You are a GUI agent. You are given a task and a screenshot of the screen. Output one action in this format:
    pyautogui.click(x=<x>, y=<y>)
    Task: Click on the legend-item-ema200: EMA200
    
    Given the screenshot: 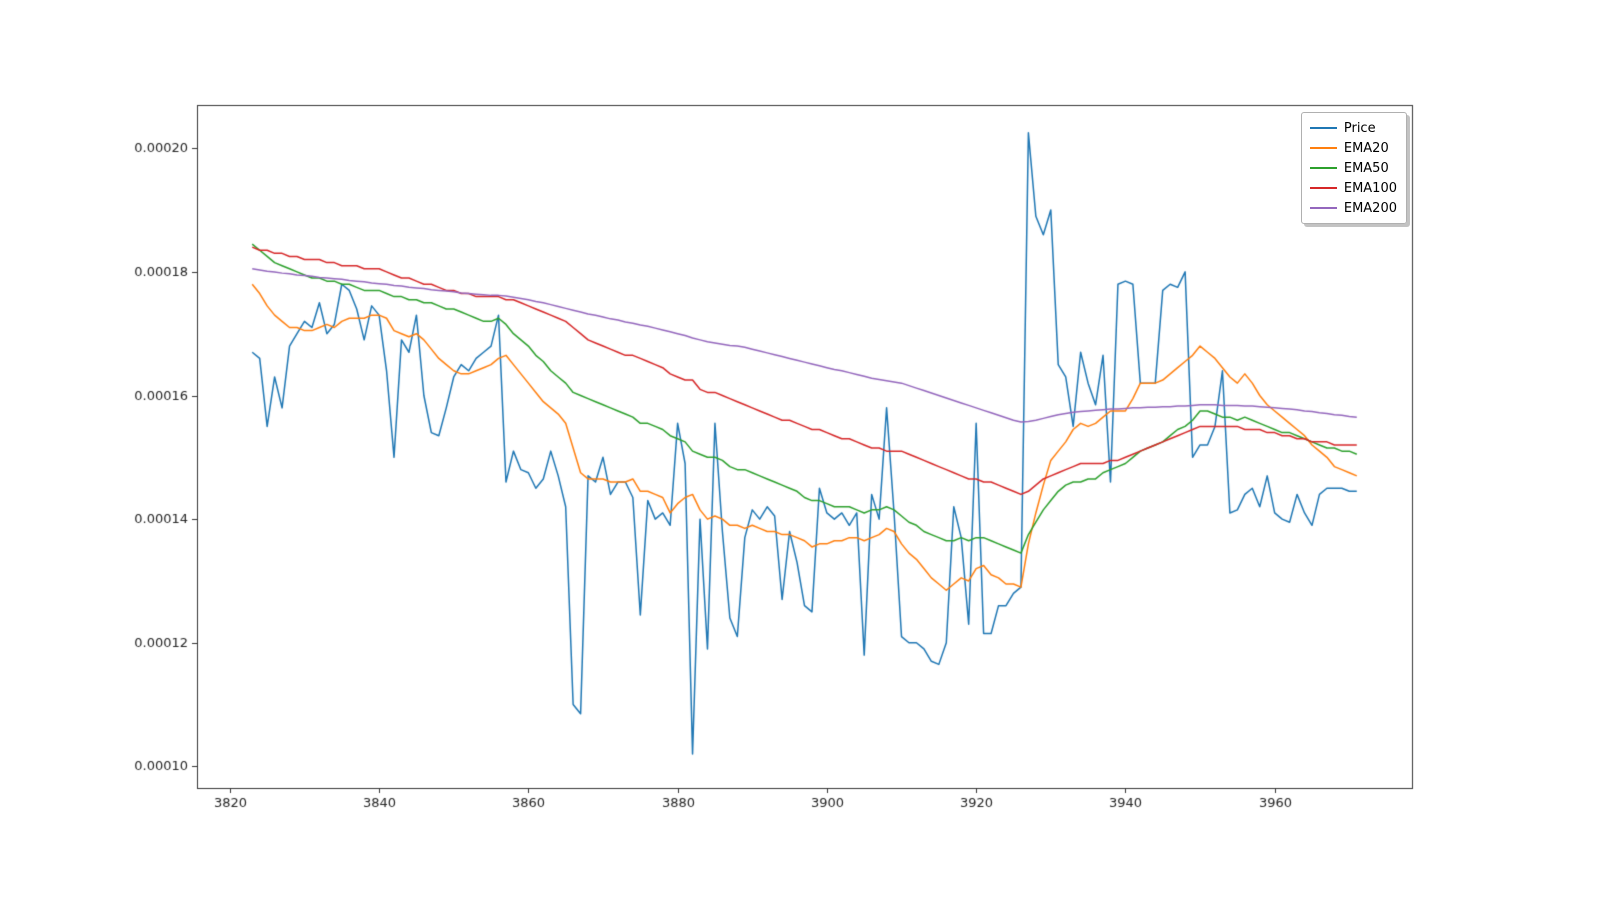 What is the action you would take?
    pyautogui.click(x=1353, y=208)
    